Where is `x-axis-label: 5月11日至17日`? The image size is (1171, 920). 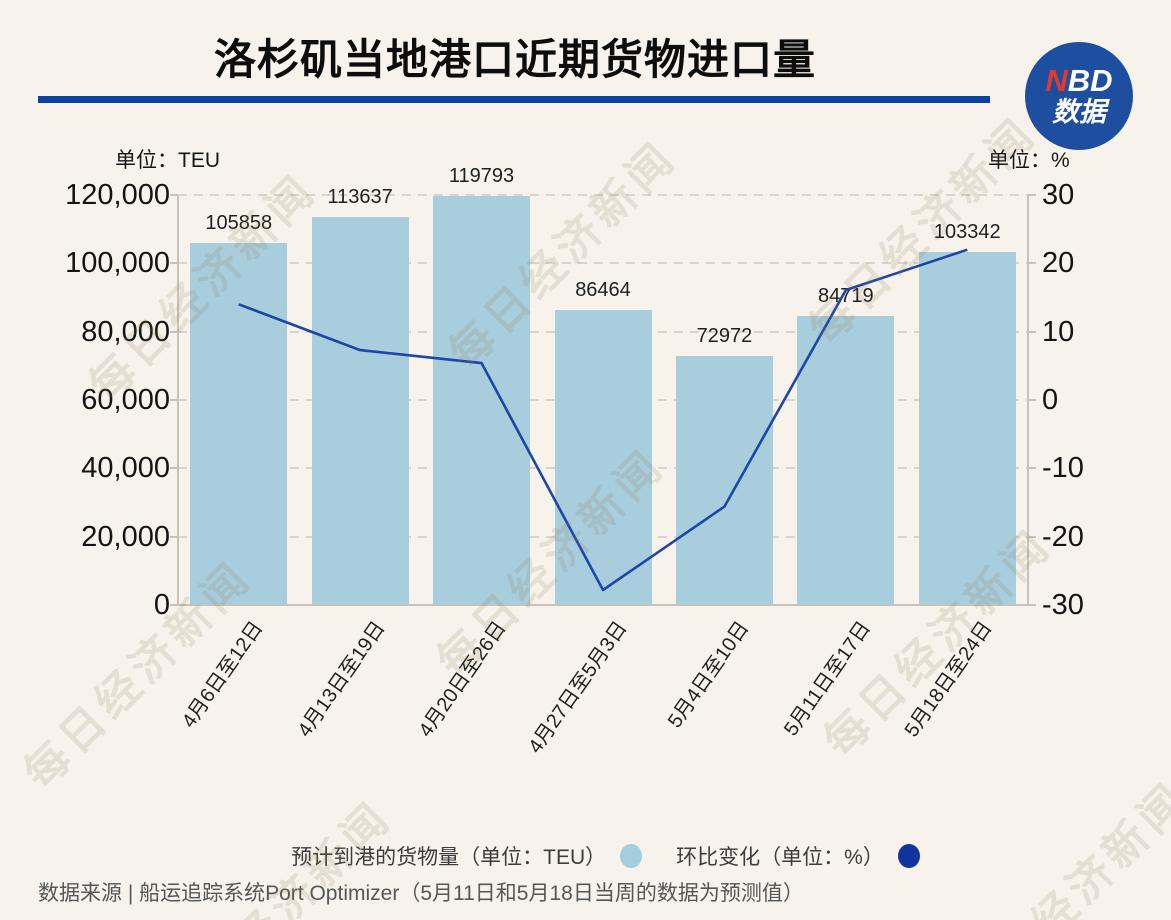 x-axis-label: 5月11日至17日 is located at coordinates (827, 678).